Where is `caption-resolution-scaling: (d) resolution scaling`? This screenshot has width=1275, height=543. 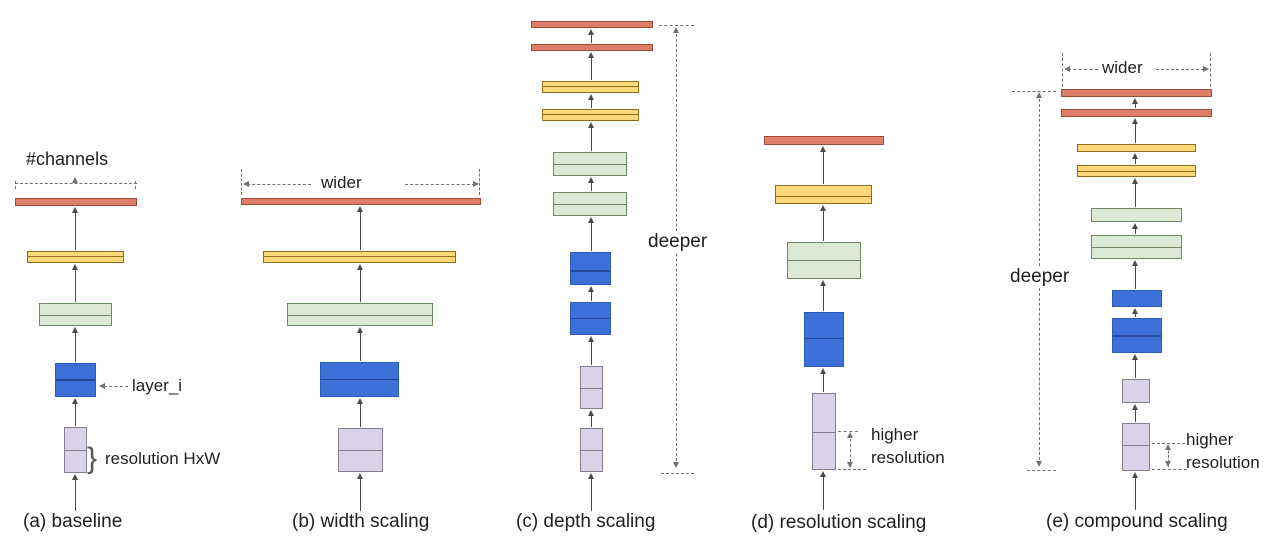 caption-resolution-scaling: (d) resolution scaling is located at coordinates (839, 522).